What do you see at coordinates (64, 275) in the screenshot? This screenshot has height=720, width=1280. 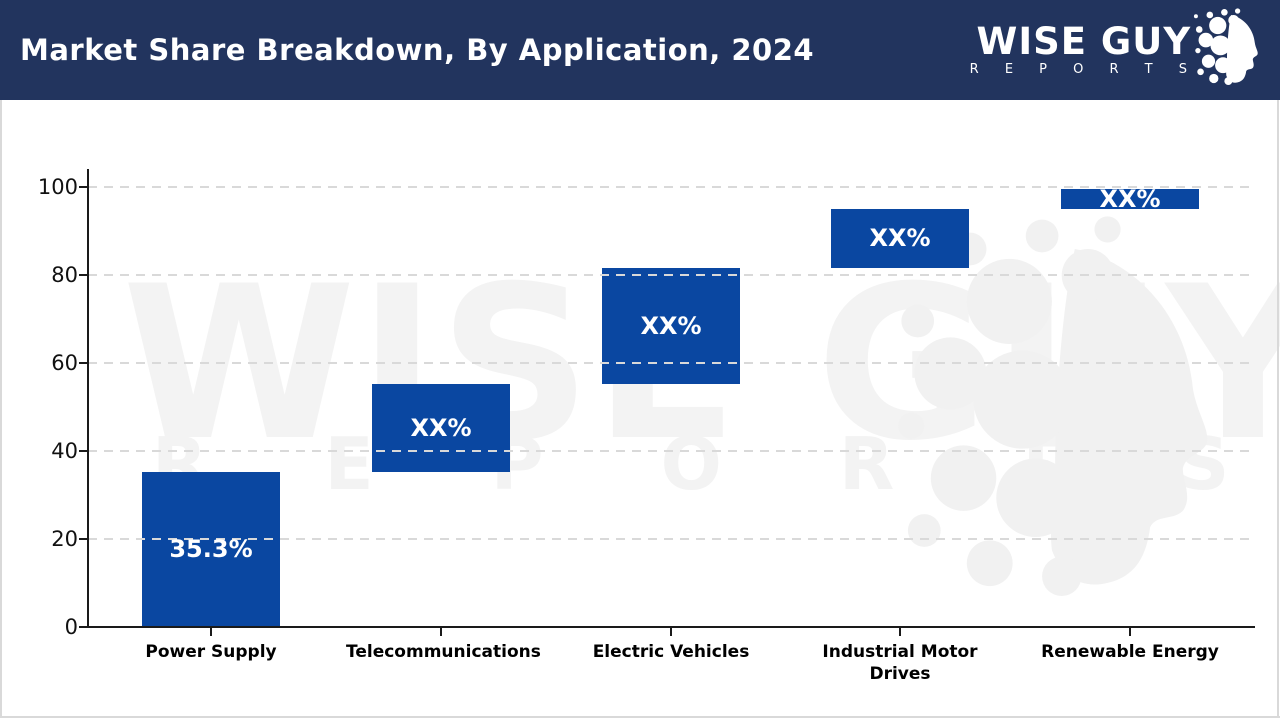 I see `y-tick-label: 80` at bounding box center [64, 275].